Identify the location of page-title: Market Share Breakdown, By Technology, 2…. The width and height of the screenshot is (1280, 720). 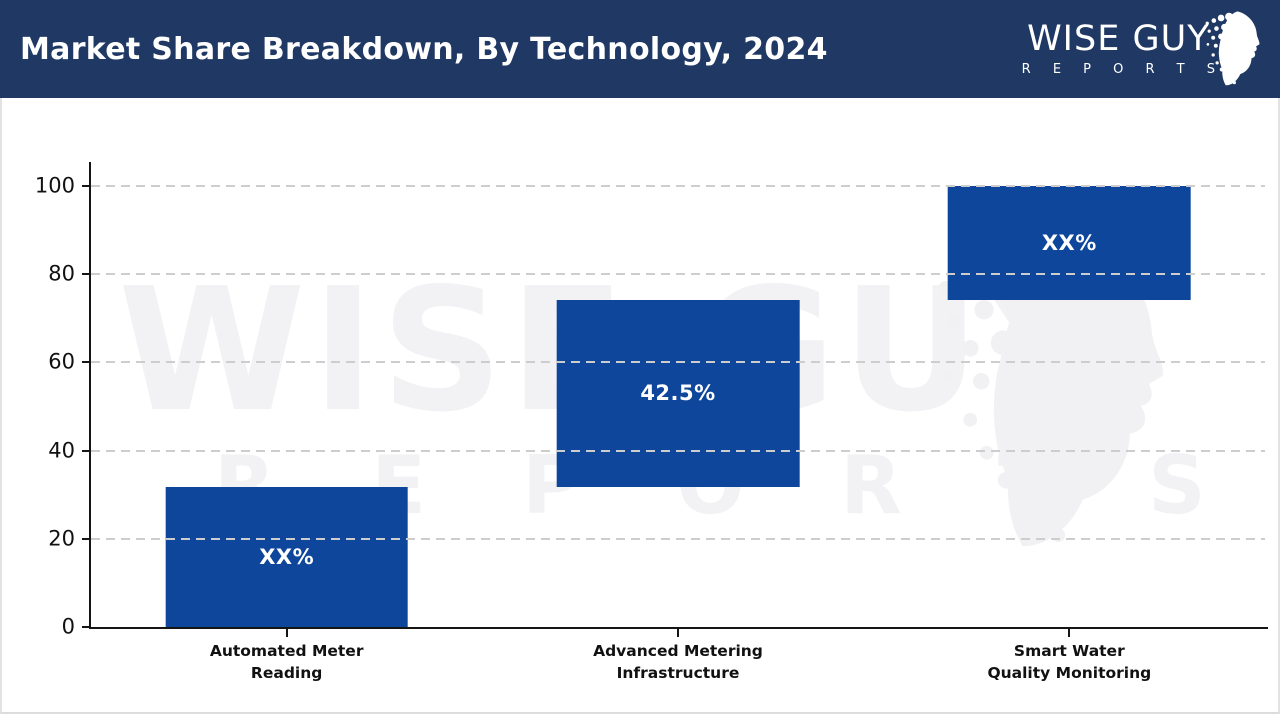
(424, 49).